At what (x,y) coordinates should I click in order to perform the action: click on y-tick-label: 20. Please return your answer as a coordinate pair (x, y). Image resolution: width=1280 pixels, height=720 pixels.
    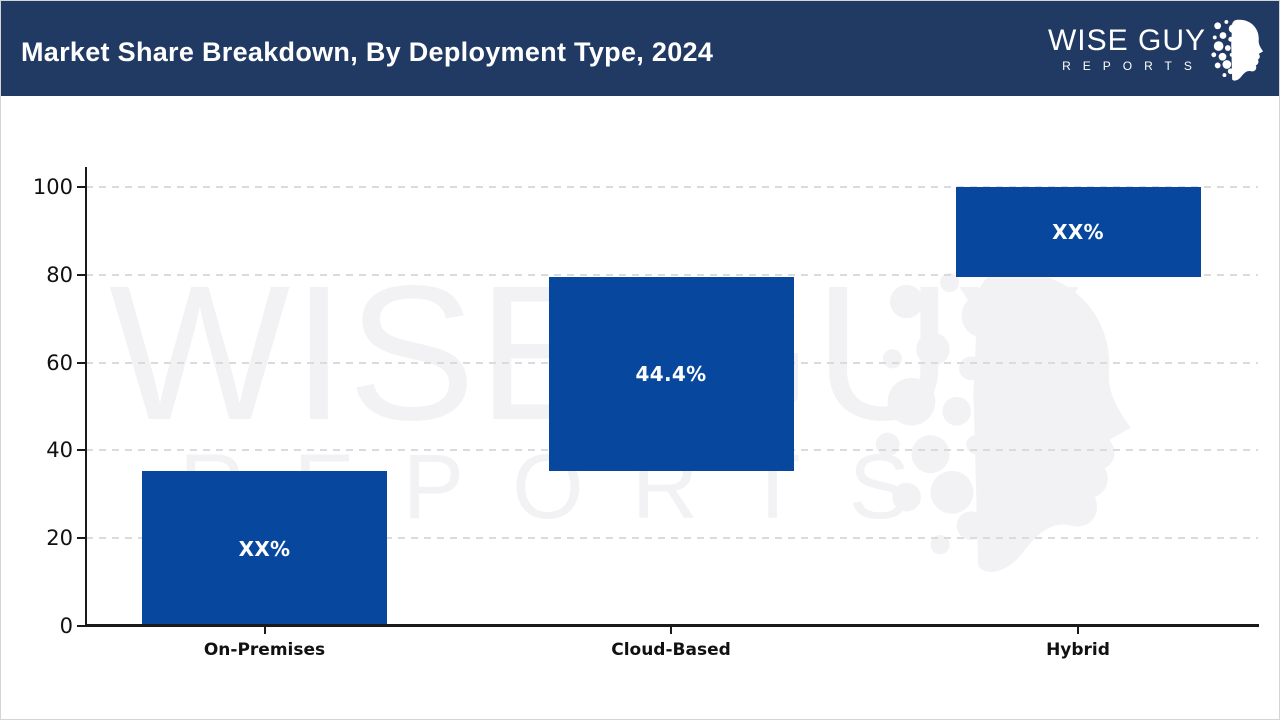
    Looking at the image, I should click on (59, 538).